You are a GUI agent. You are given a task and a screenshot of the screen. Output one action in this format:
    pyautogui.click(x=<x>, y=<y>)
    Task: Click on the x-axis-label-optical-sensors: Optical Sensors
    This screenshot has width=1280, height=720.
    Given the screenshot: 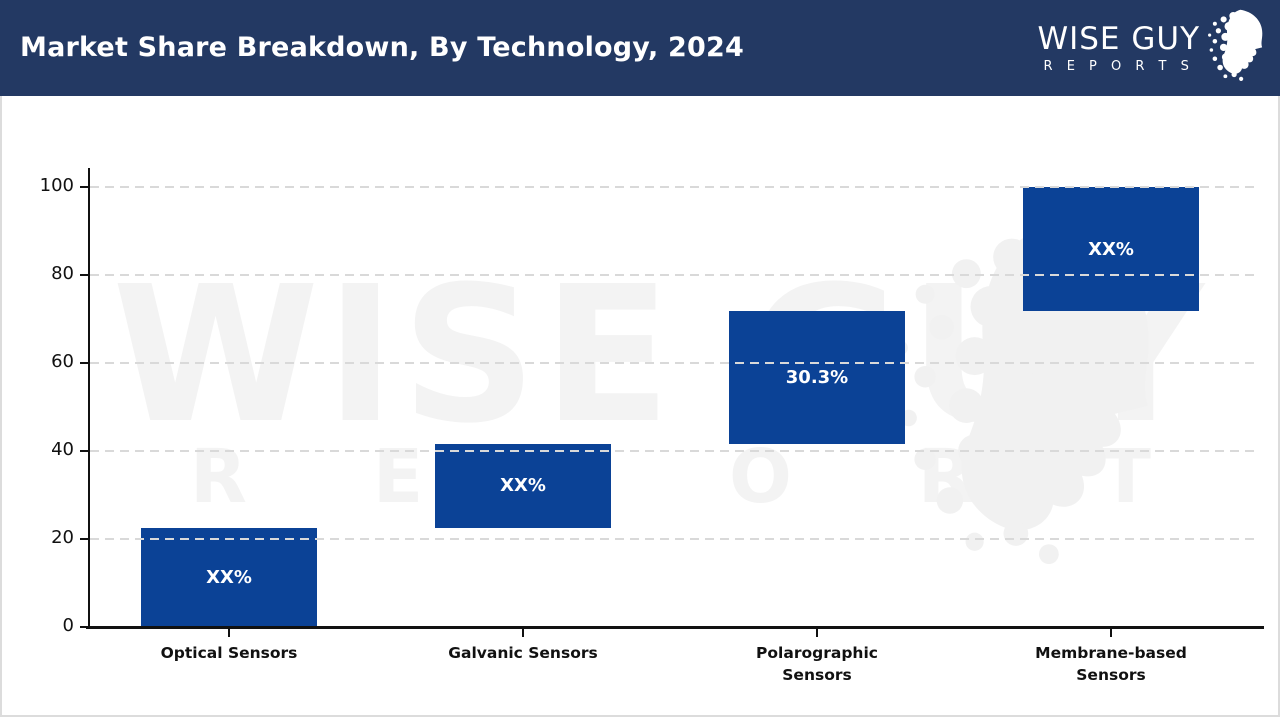 What is the action you would take?
    pyautogui.click(x=229, y=653)
    